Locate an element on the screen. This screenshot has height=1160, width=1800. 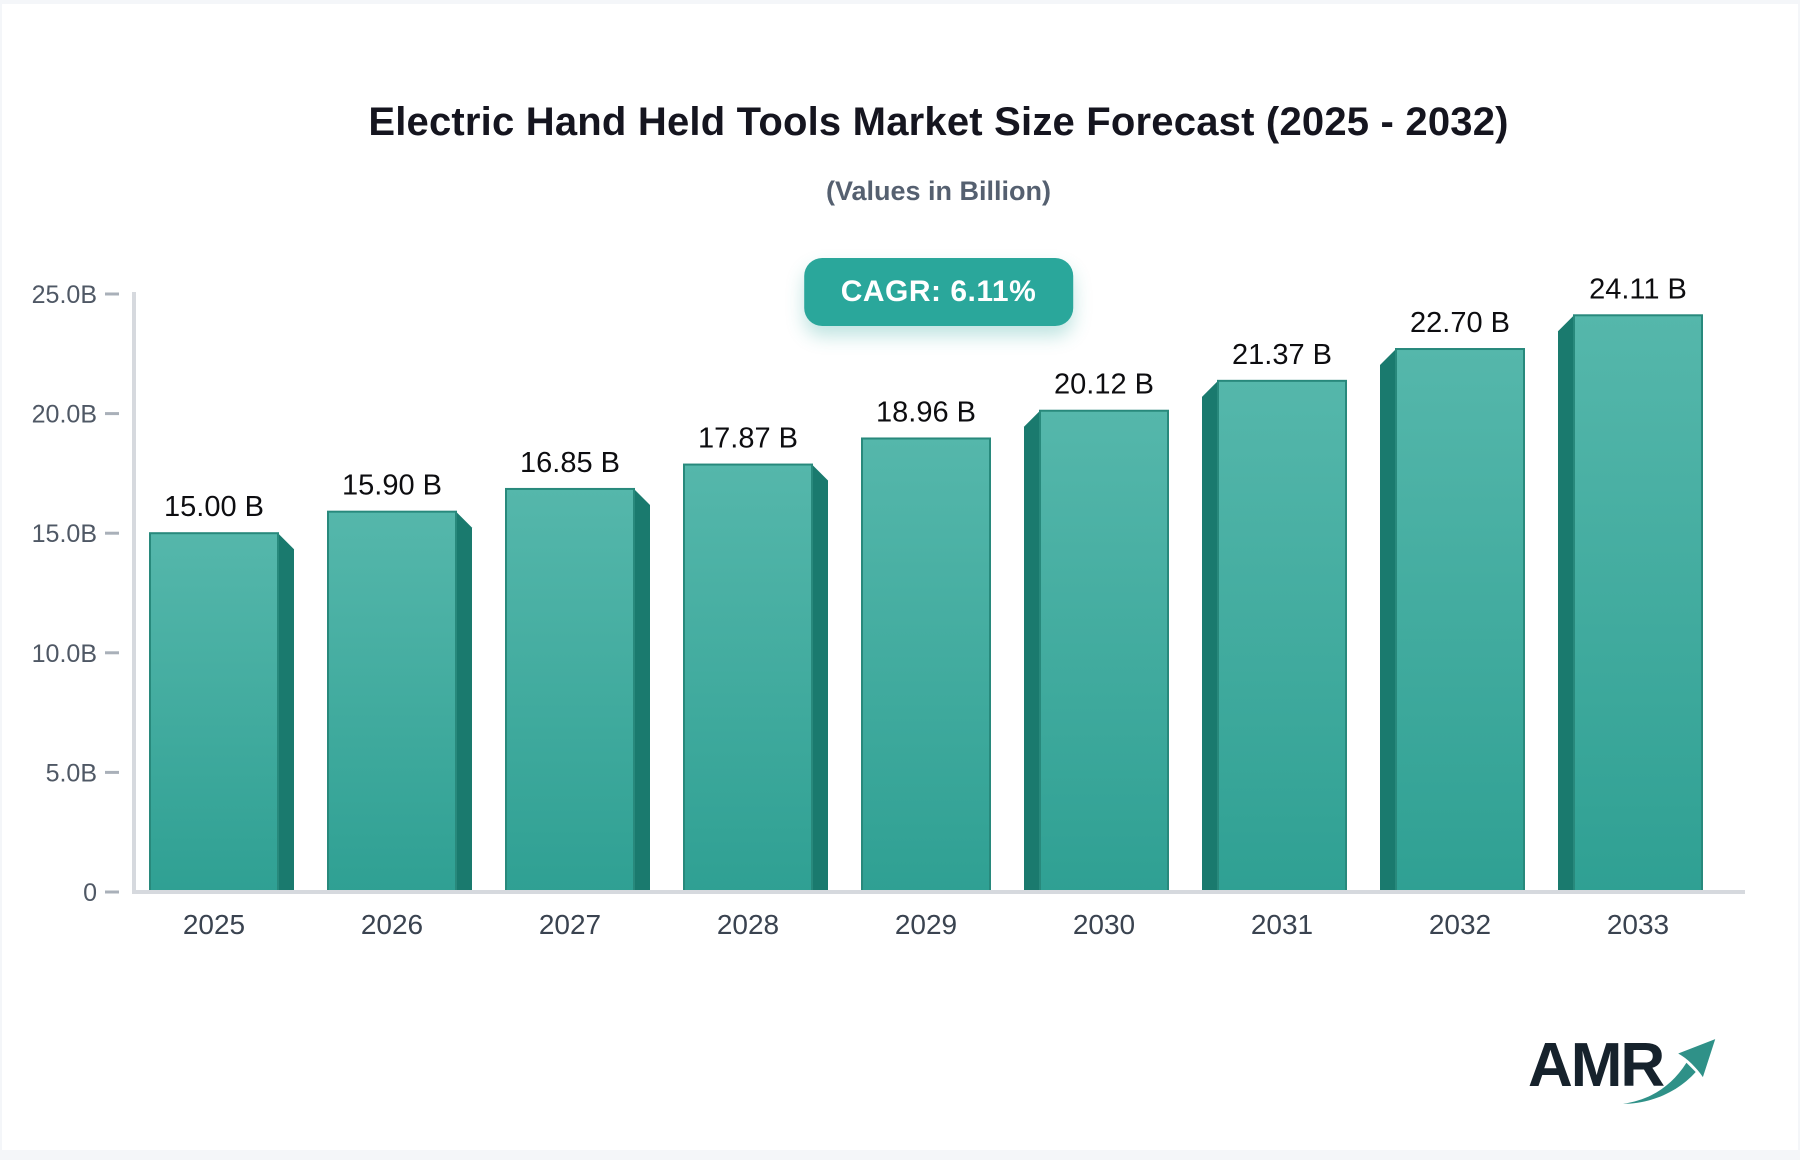
bar-group-2025: 15.00 B 2025 is located at coordinates (222, 715).